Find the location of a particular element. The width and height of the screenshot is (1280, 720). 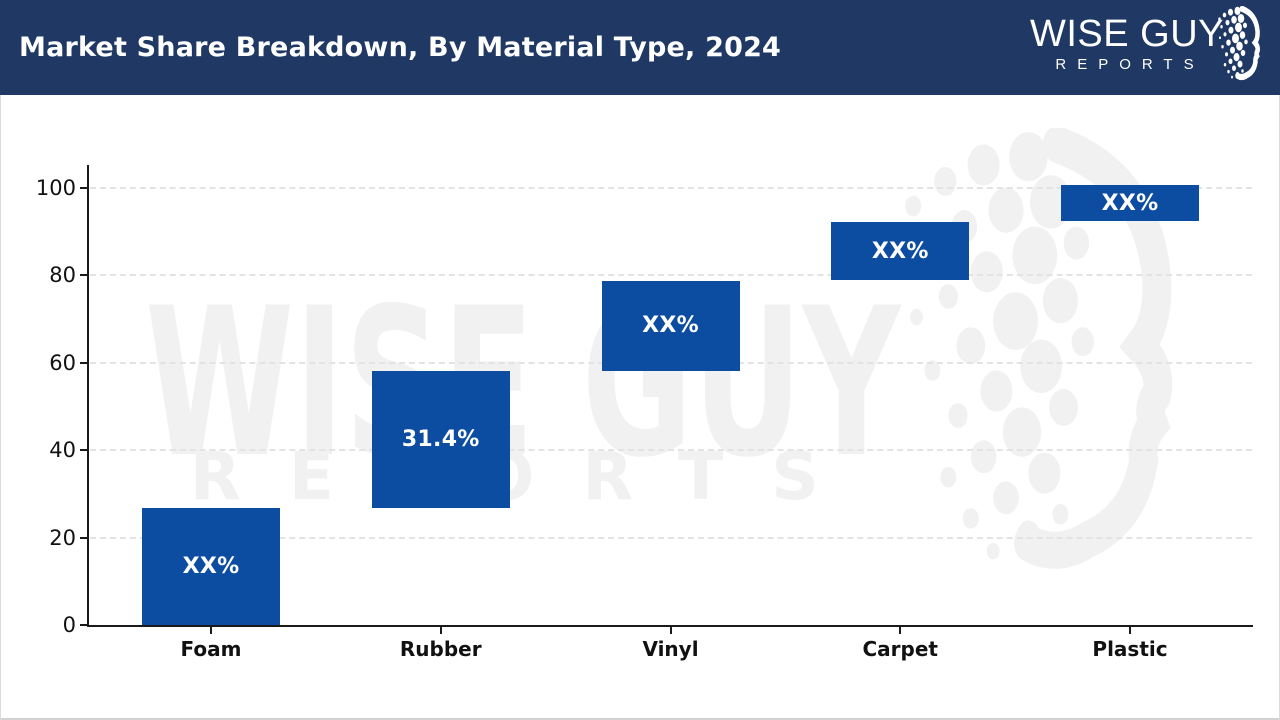

bar-vinyl: XX% is located at coordinates (670, 326).